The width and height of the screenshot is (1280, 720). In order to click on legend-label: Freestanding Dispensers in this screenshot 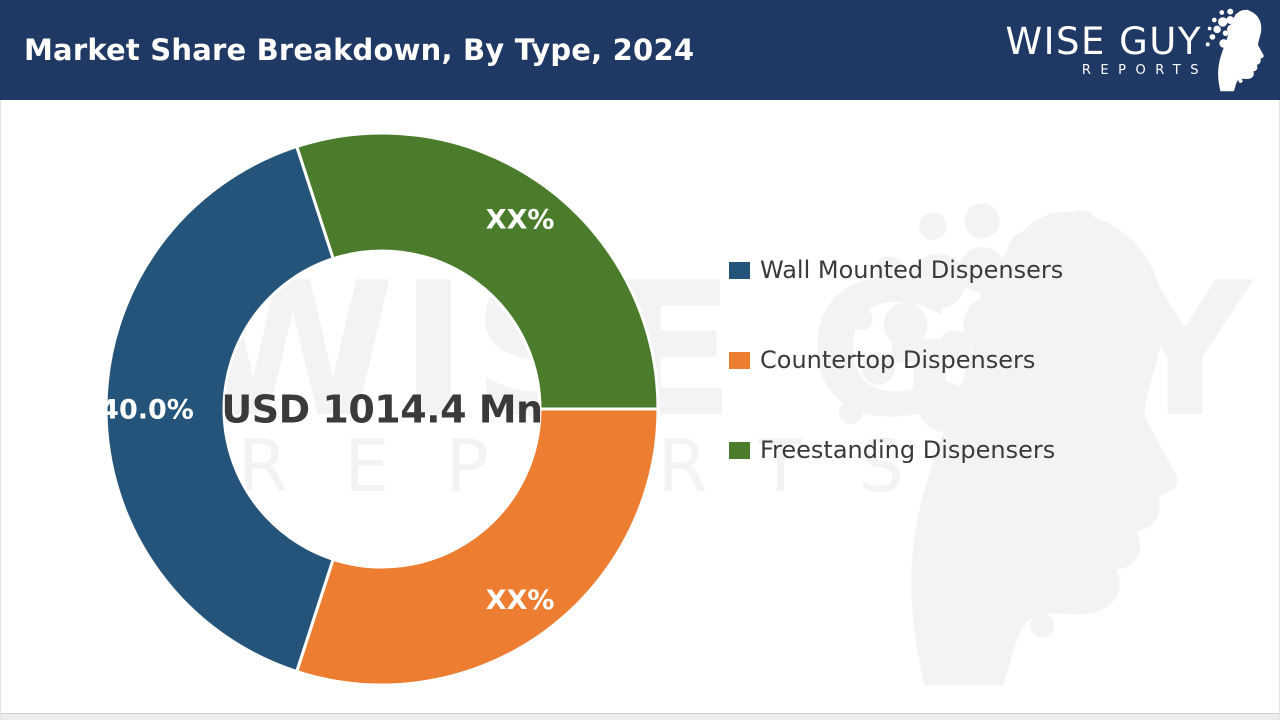, I will do `click(908, 450)`.